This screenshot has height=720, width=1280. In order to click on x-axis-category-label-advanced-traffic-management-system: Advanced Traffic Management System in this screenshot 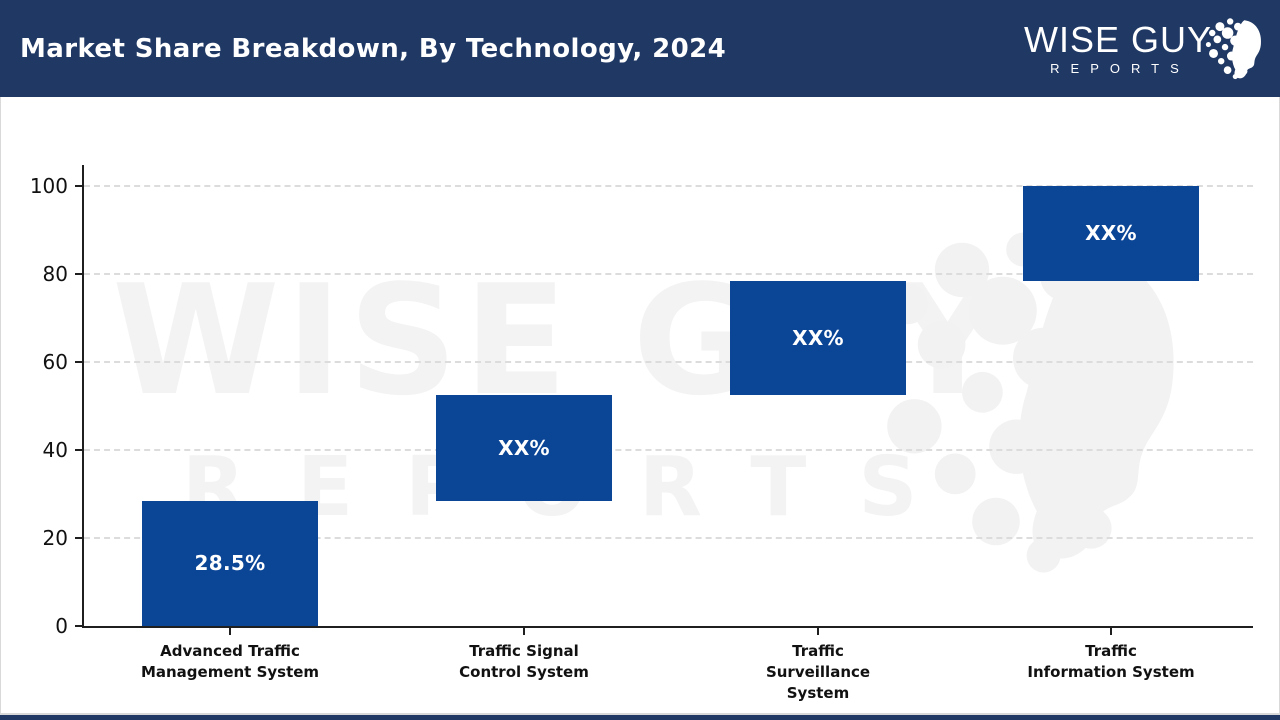, I will do `click(230, 661)`.